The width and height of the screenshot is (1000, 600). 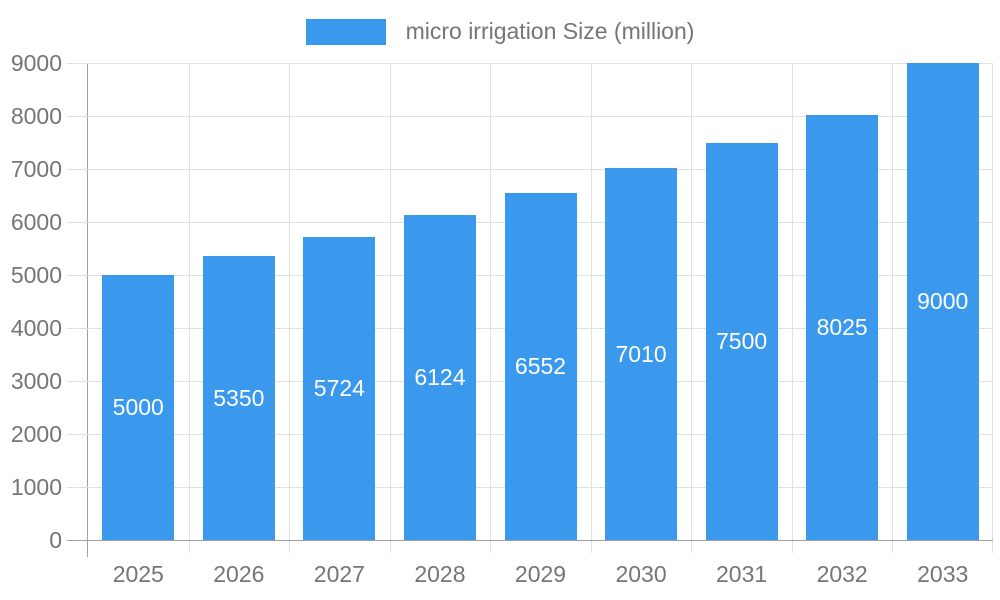 What do you see at coordinates (36, 116) in the screenshot?
I see `y-axis-label: 8000` at bounding box center [36, 116].